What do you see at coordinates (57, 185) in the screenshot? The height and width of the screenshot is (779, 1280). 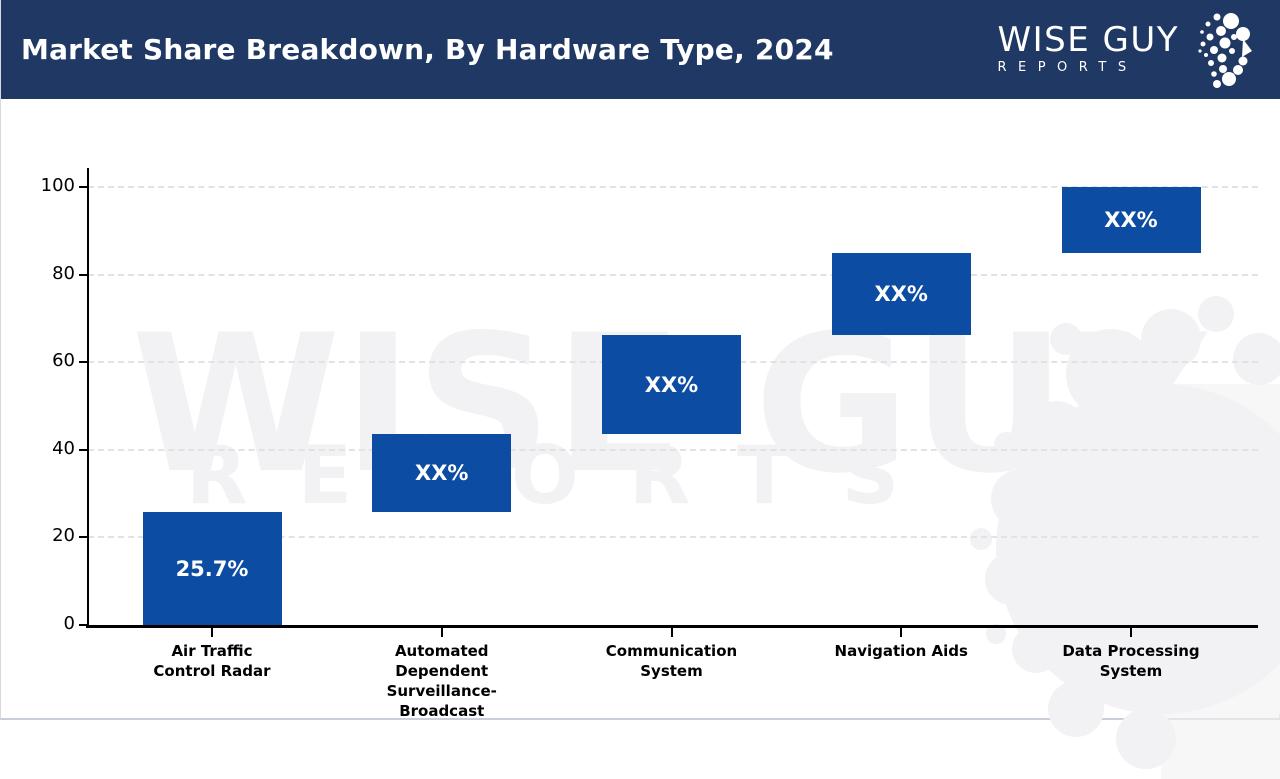 I see `y-tick-label-100: 100` at bounding box center [57, 185].